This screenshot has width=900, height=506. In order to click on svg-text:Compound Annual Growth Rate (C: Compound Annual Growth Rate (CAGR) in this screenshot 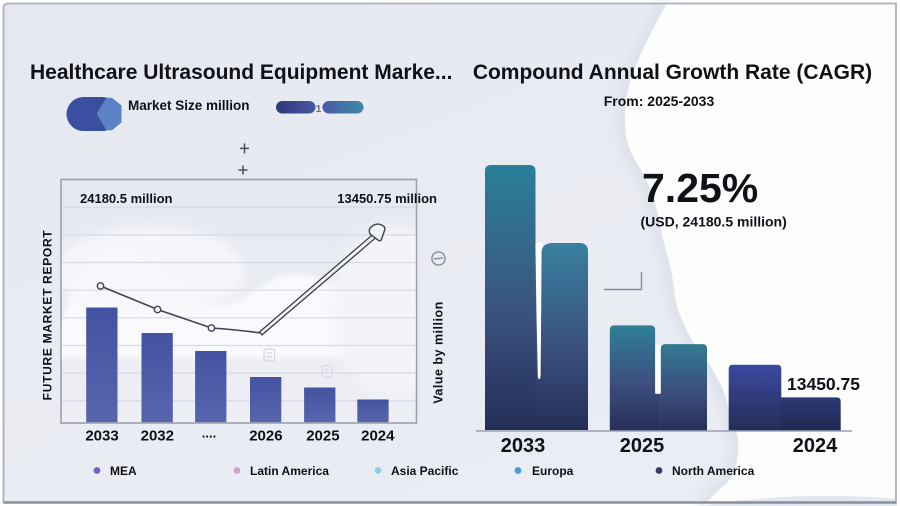, I will do `click(672, 72)`.